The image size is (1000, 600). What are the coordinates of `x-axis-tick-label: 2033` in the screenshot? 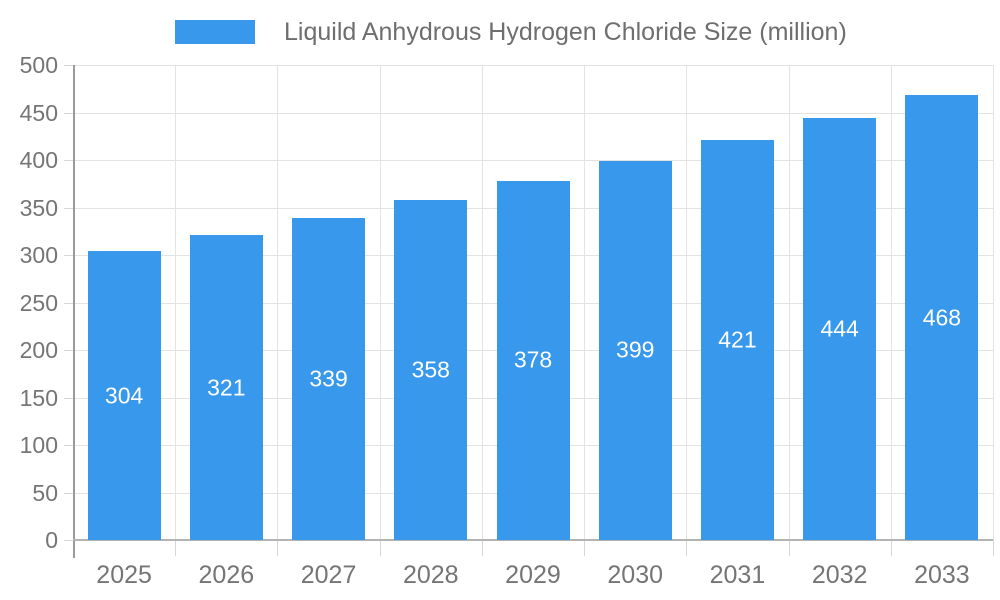 It's located at (942, 575).